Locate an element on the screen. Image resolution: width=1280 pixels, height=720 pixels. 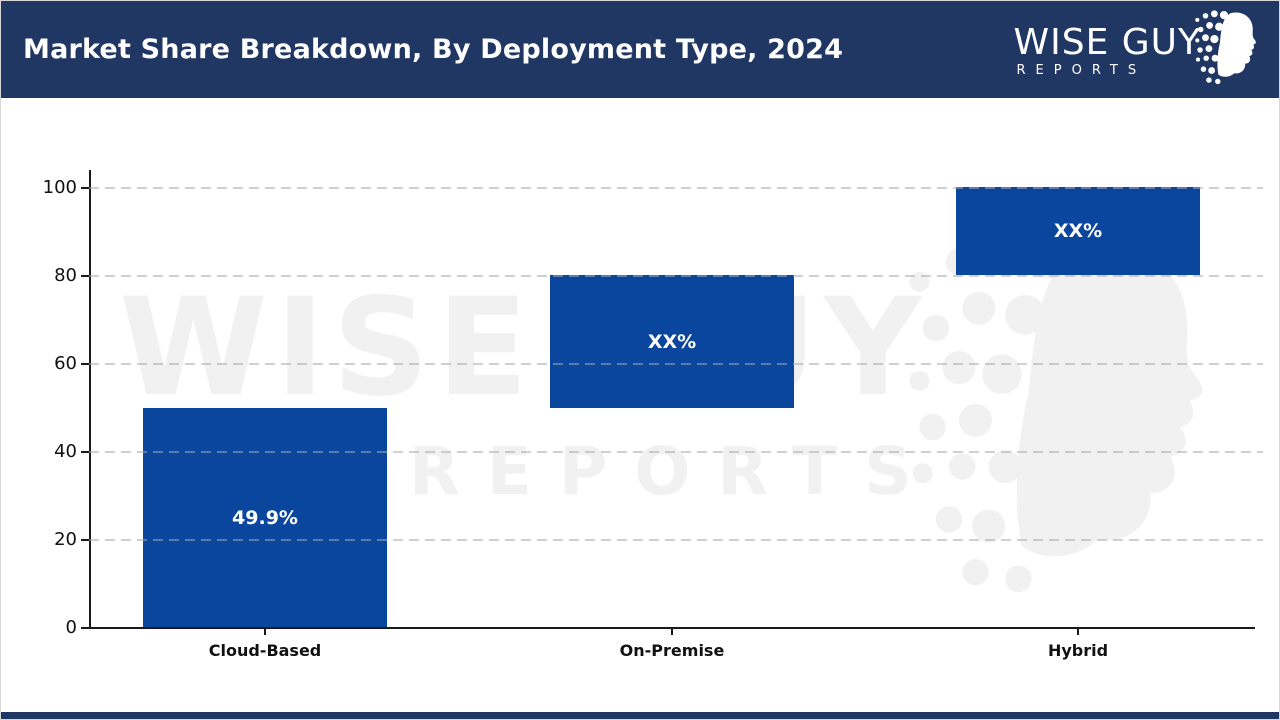
bar-value-label: 49.9% is located at coordinates (265, 518).